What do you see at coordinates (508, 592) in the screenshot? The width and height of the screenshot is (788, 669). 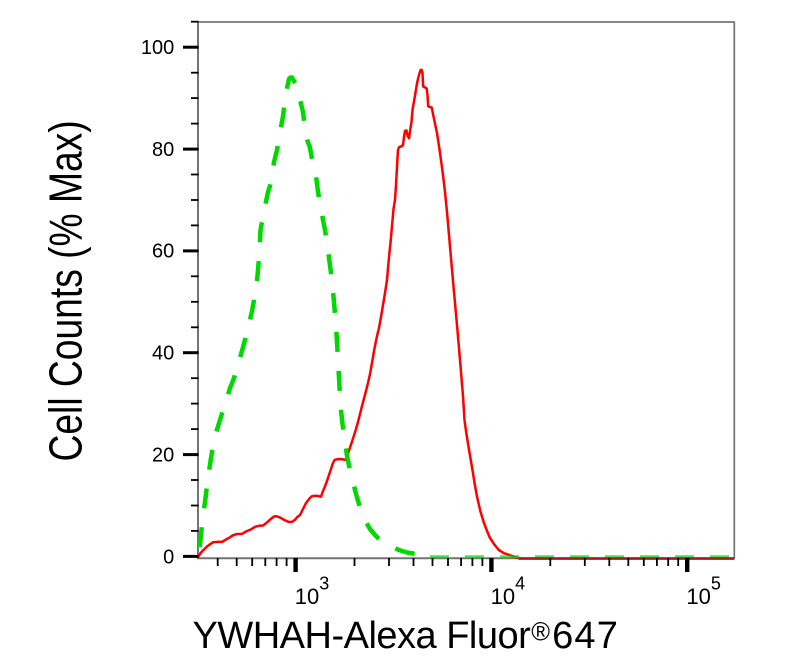 I see `svg-text: 10⁴` at bounding box center [508, 592].